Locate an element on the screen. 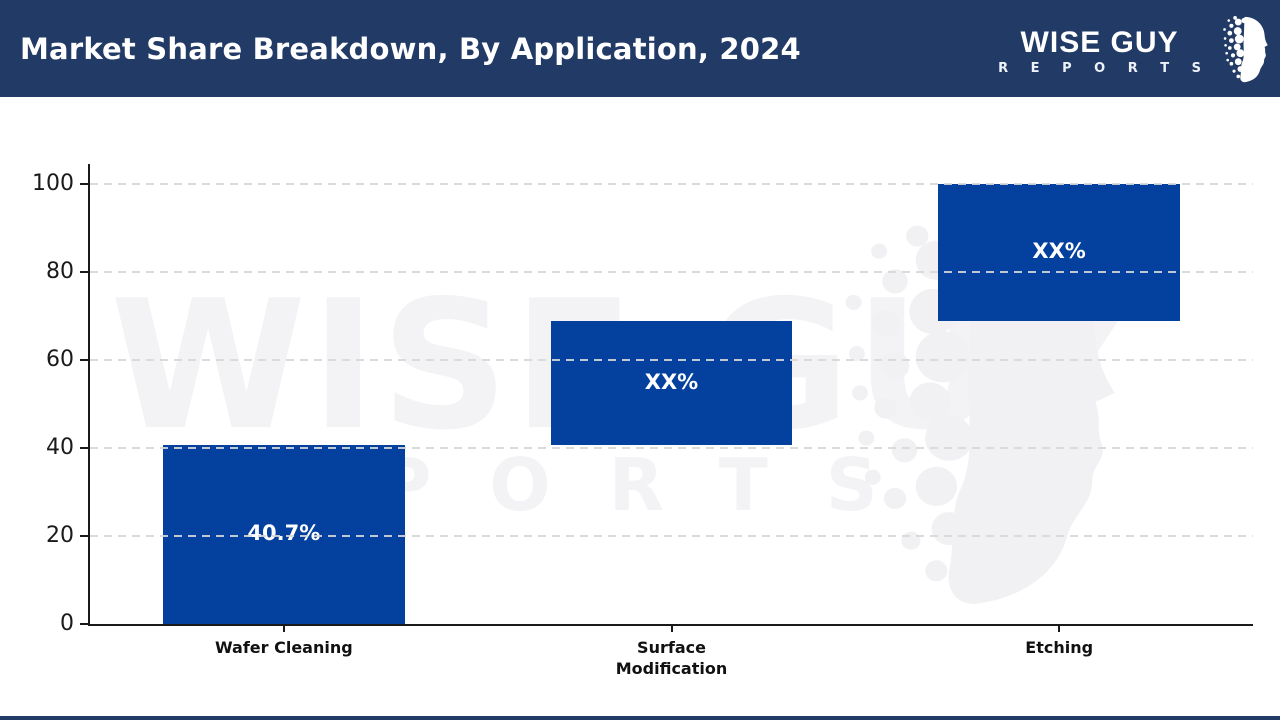  bar-value-label: 40.7% is located at coordinates (284, 533).